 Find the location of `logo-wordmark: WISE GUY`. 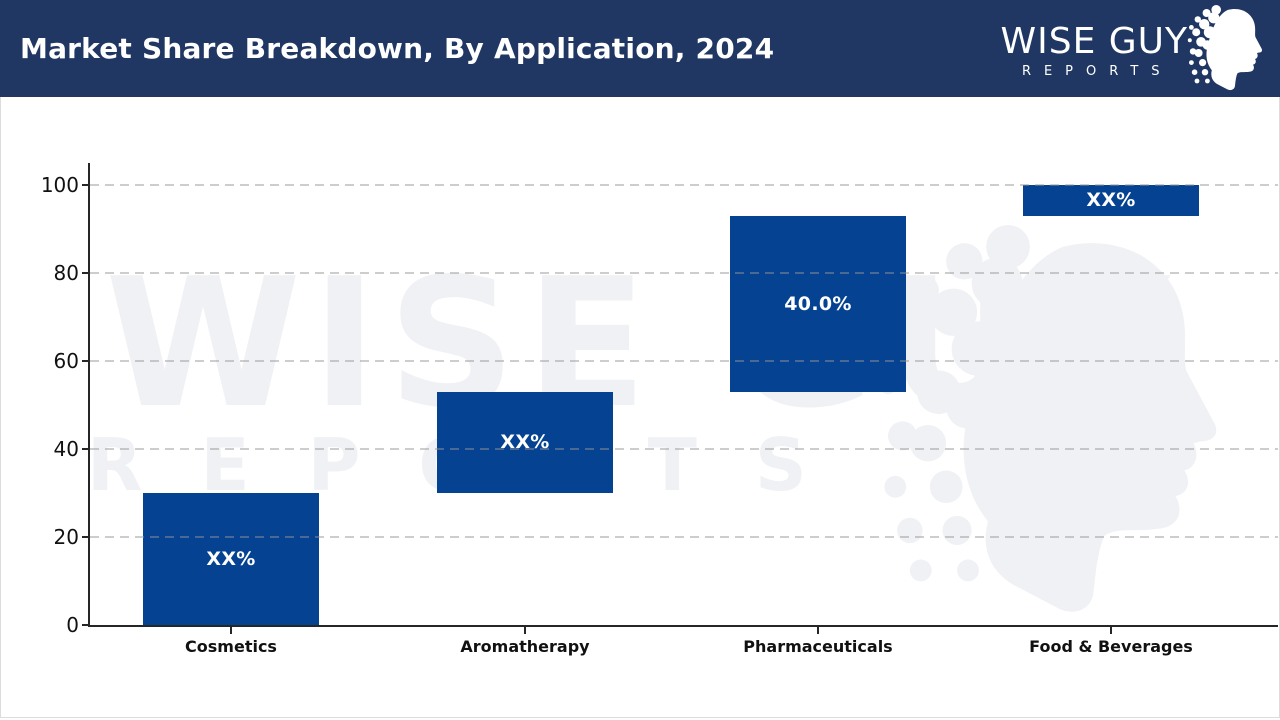

logo-wordmark: WISE GUY is located at coordinates (1094, 41).